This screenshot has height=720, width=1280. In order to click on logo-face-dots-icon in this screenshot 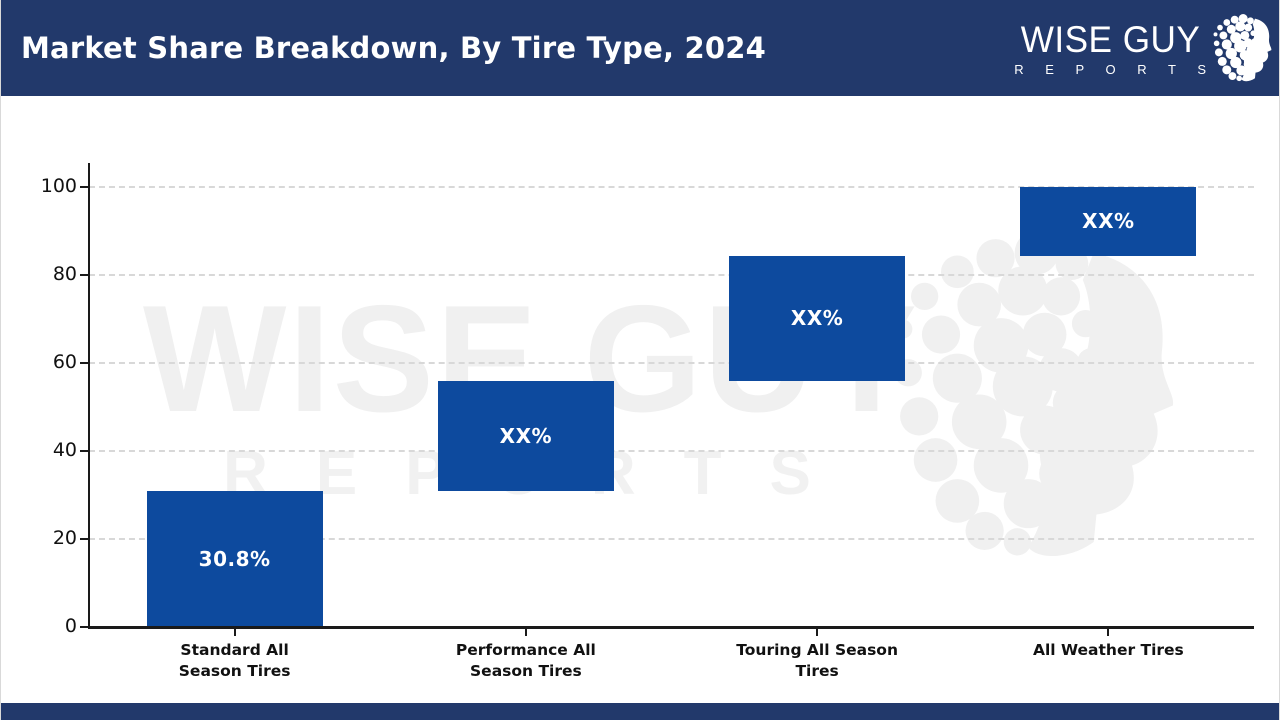, I will do `click(1242, 48)`.